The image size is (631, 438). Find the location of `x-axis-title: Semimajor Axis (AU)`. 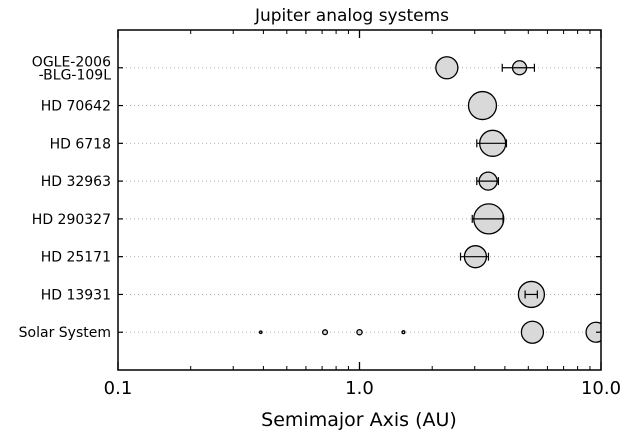

x-axis-title: Semimajor Axis (AU) is located at coordinates (359, 420).